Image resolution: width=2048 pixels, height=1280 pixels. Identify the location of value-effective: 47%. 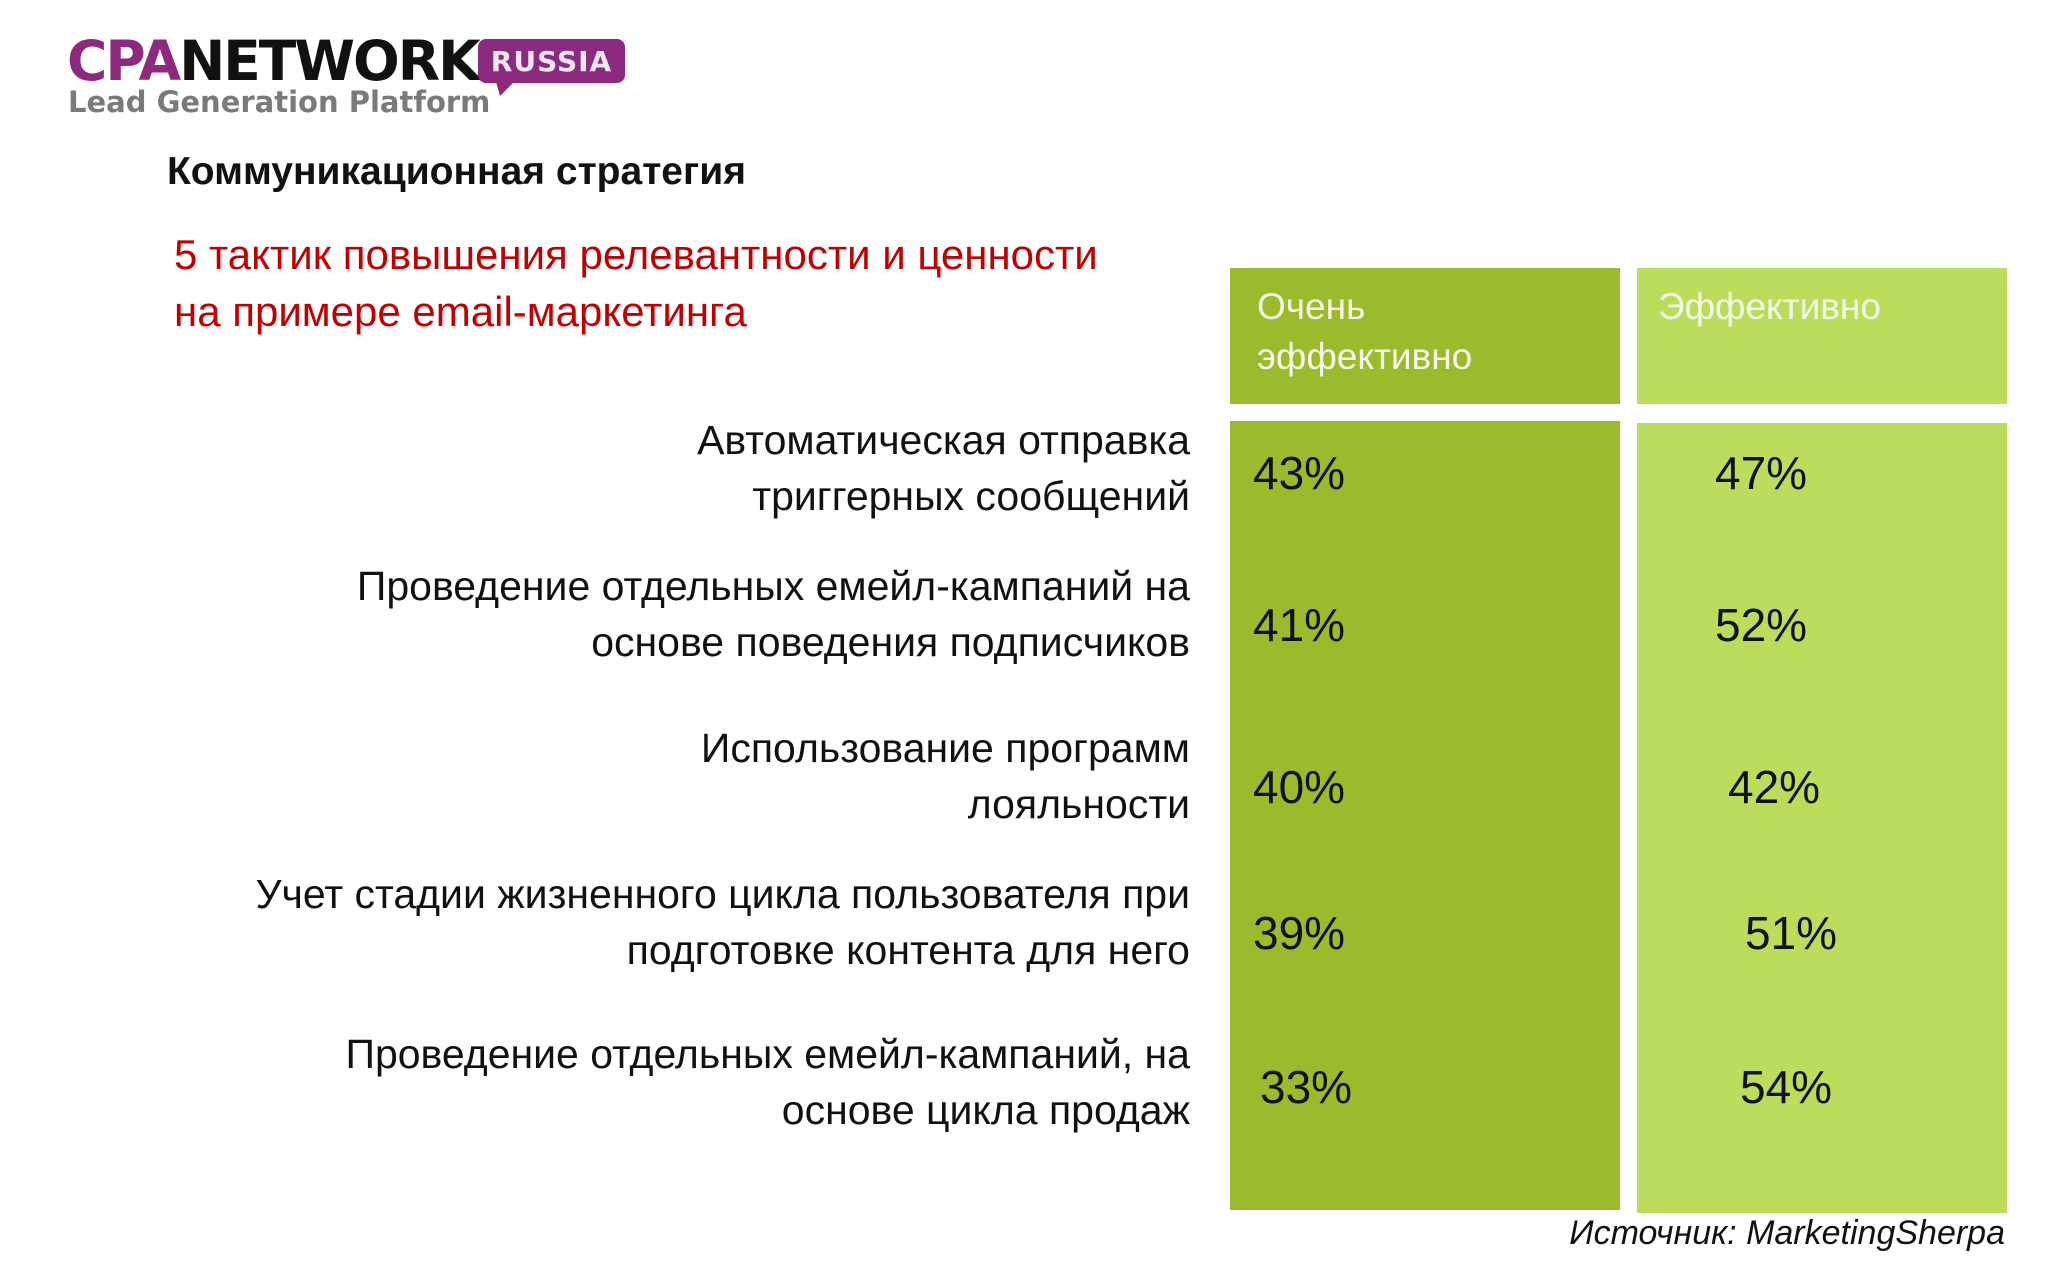
(1761, 473).